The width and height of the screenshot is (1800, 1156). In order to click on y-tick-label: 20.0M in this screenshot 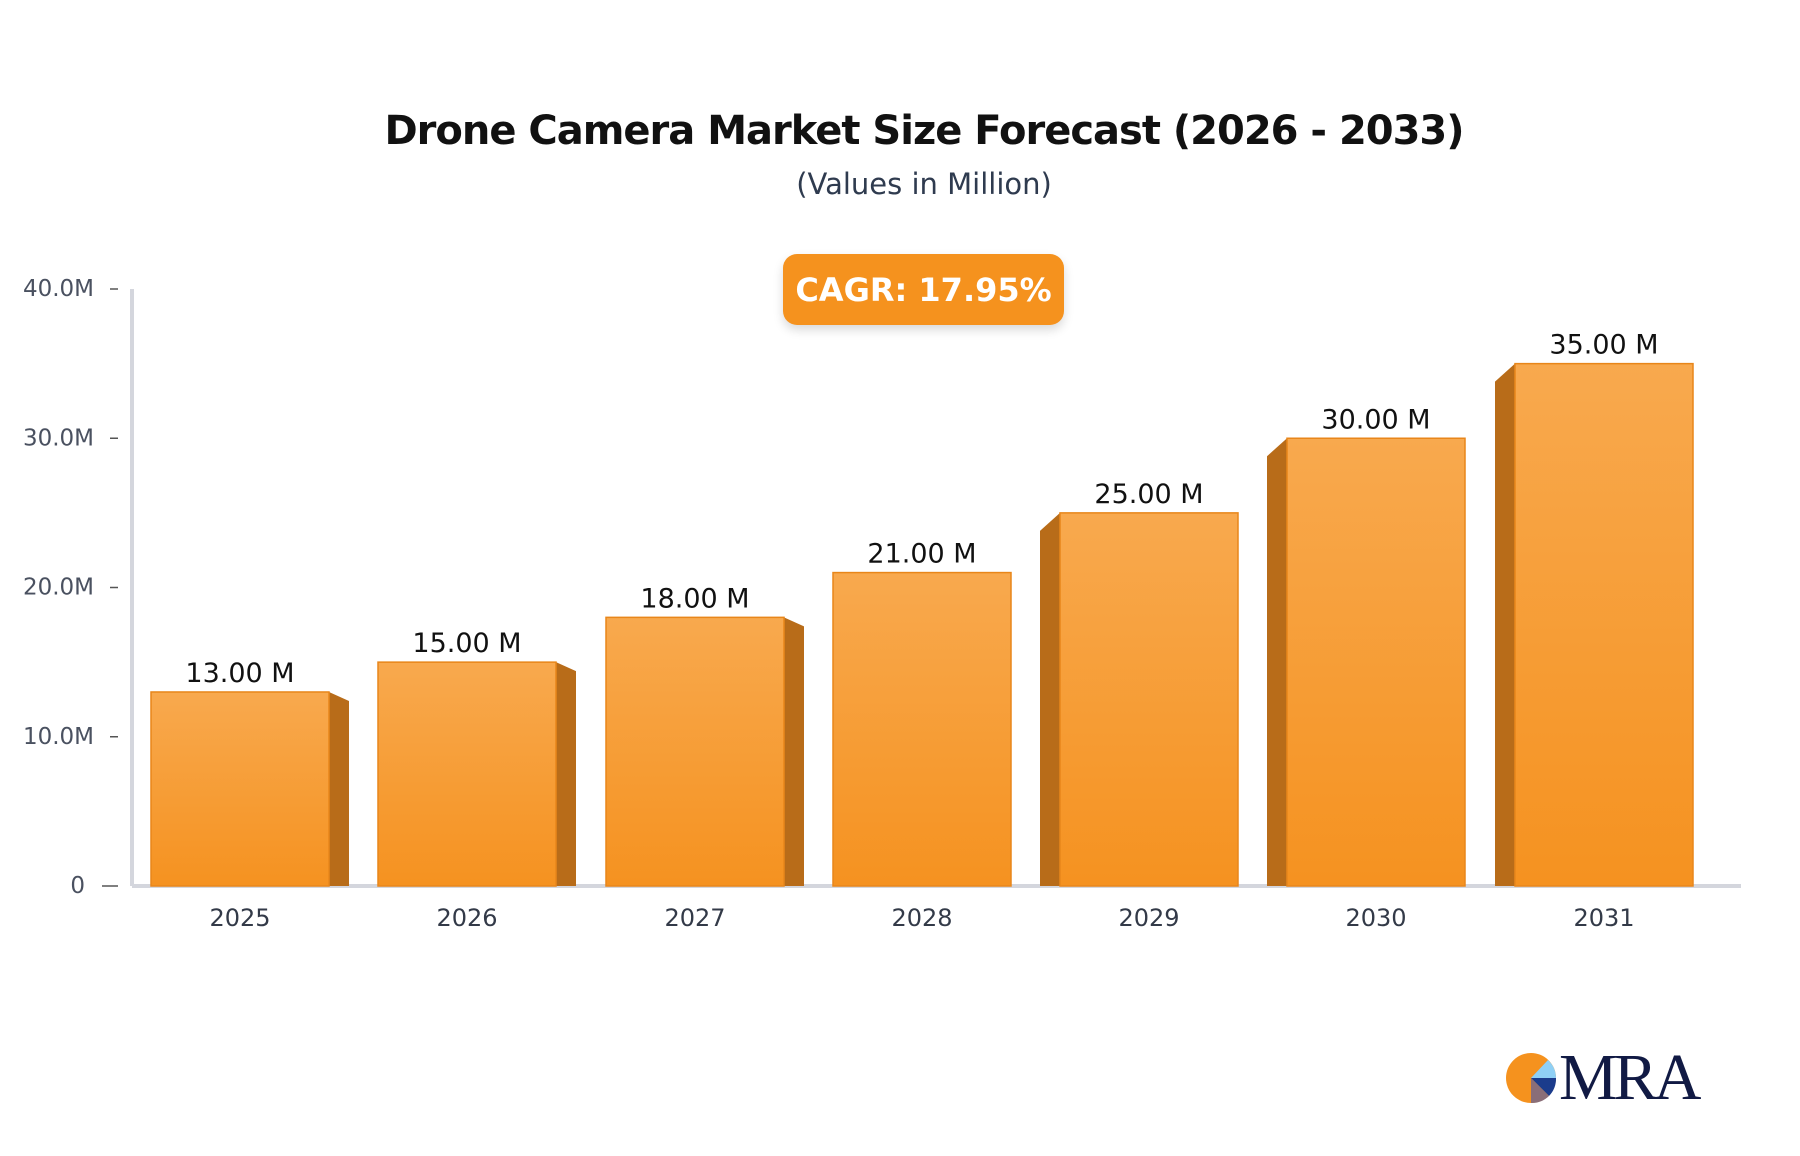, I will do `click(58, 588)`.